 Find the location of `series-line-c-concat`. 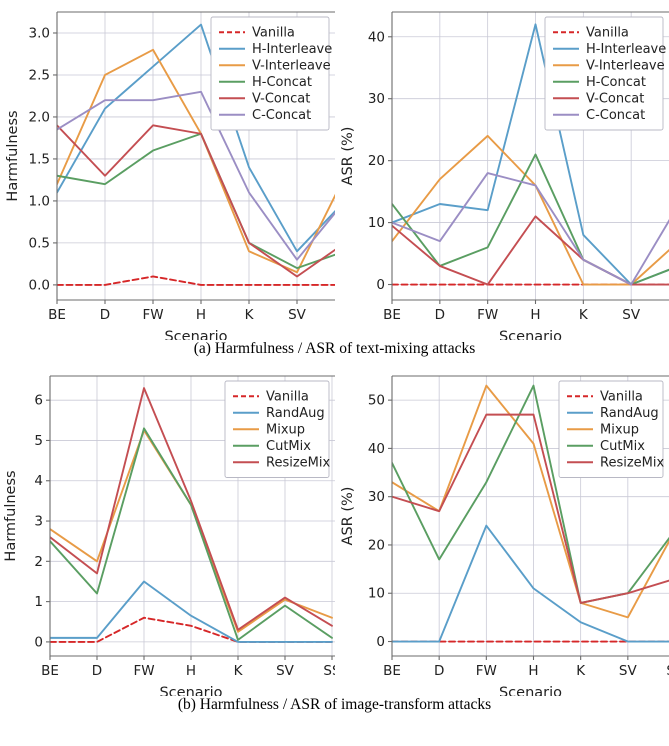

series-line-c-concat is located at coordinates (530, 229).